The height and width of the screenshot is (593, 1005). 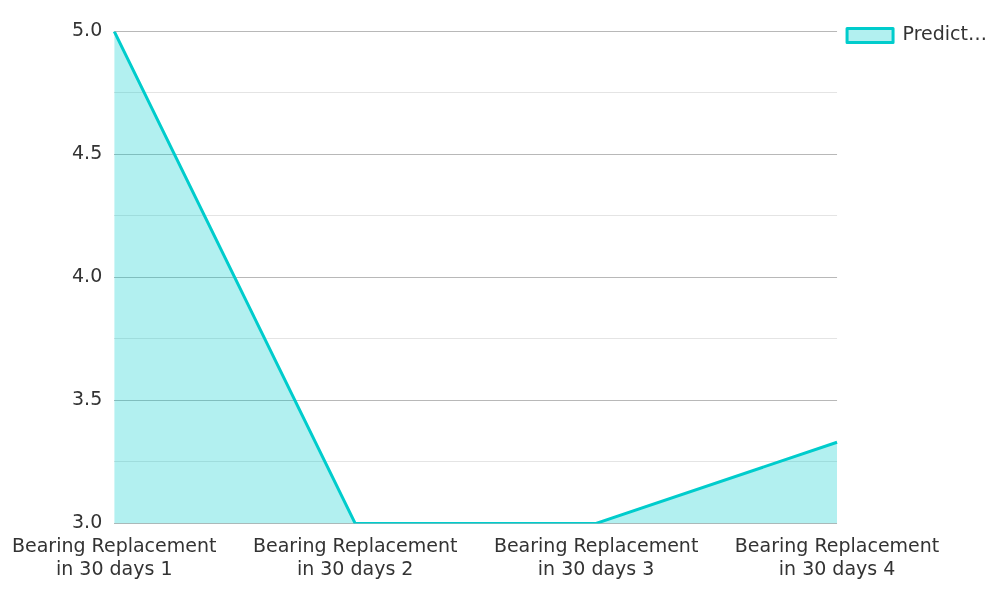 What do you see at coordinates (87, 521) in the screenshot?
I see `y-tick-label: 3.0` at bounding box center [87, 521].